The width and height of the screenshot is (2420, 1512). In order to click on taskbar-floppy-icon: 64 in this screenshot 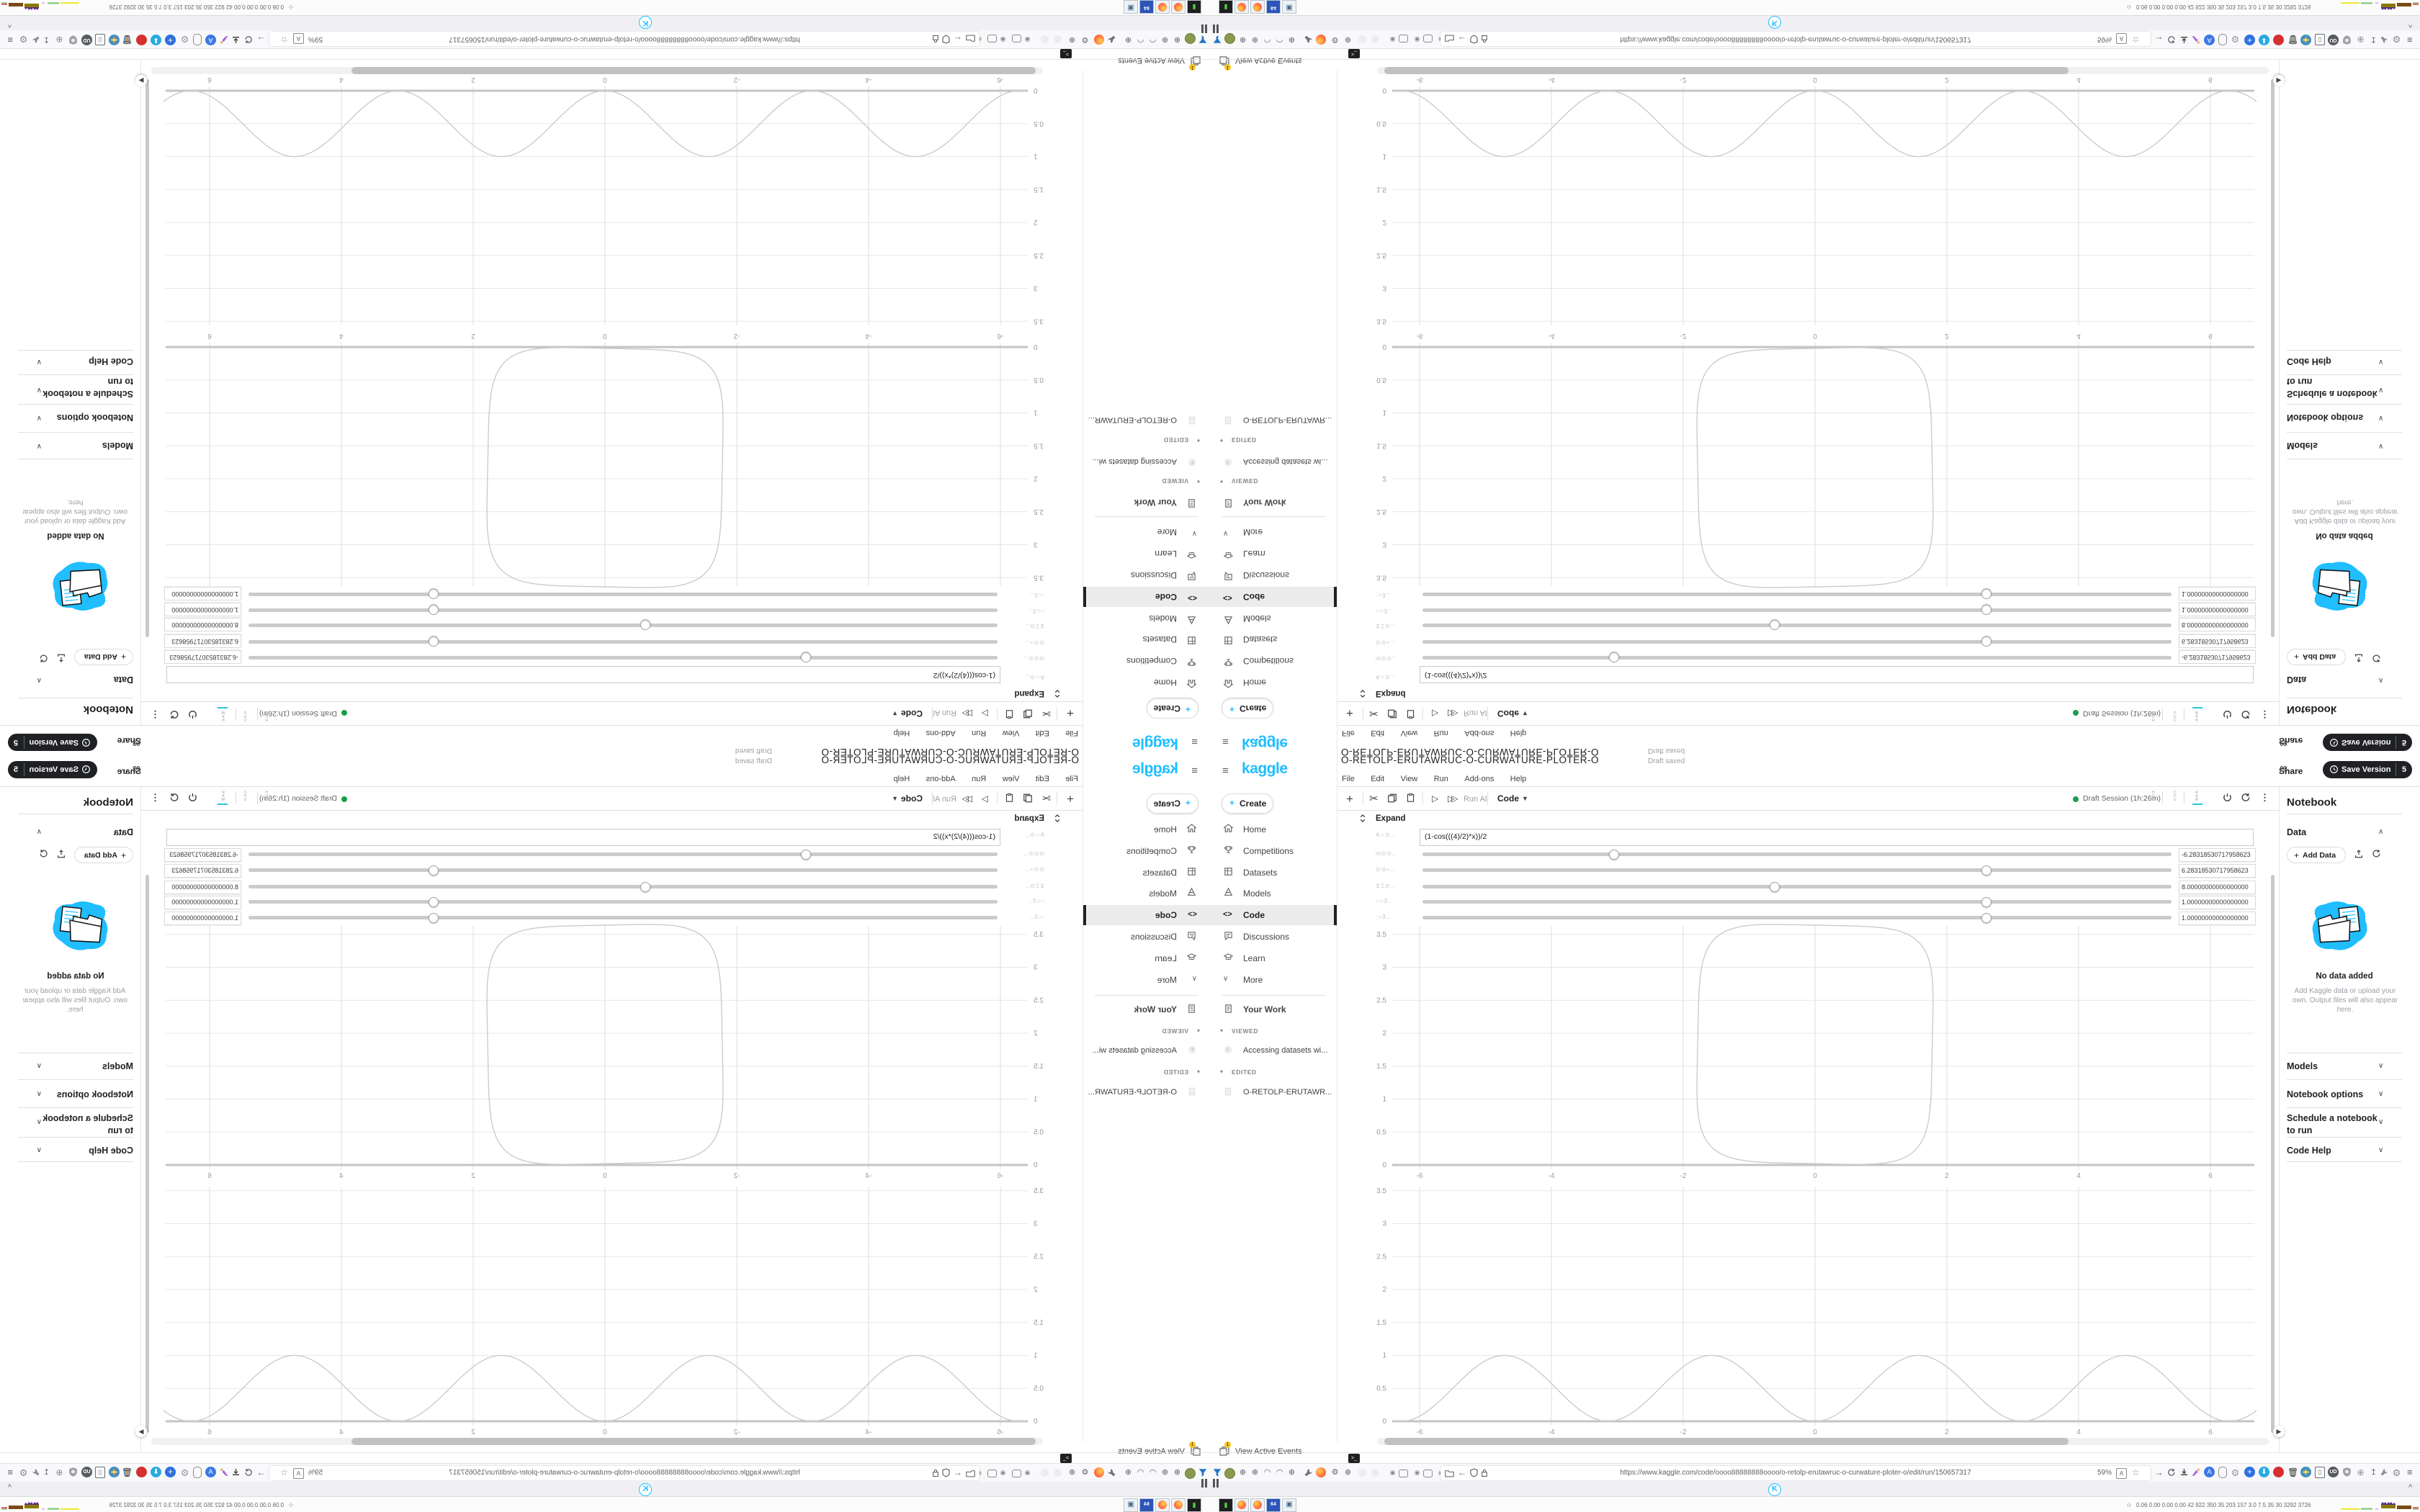, I will do `click(1273, 7)`.